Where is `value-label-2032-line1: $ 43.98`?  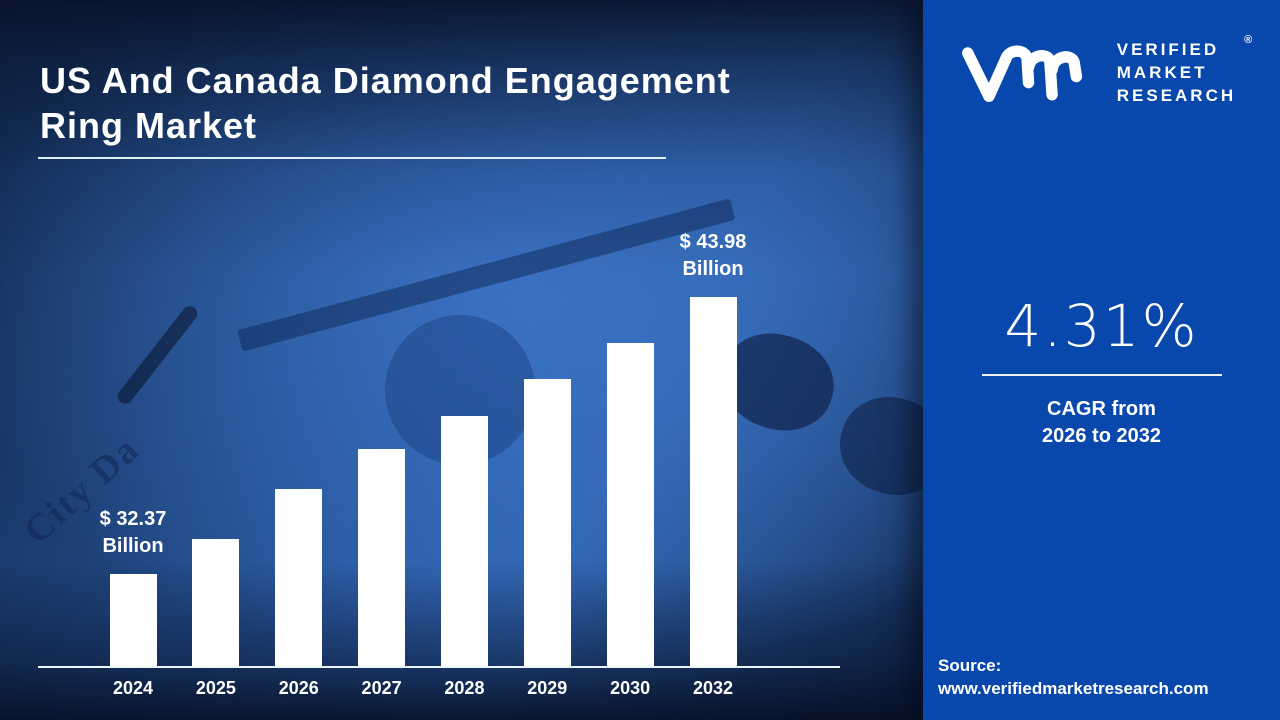 value-label-2032-line1: $ 43.98 is located at coordinates (713, 242).